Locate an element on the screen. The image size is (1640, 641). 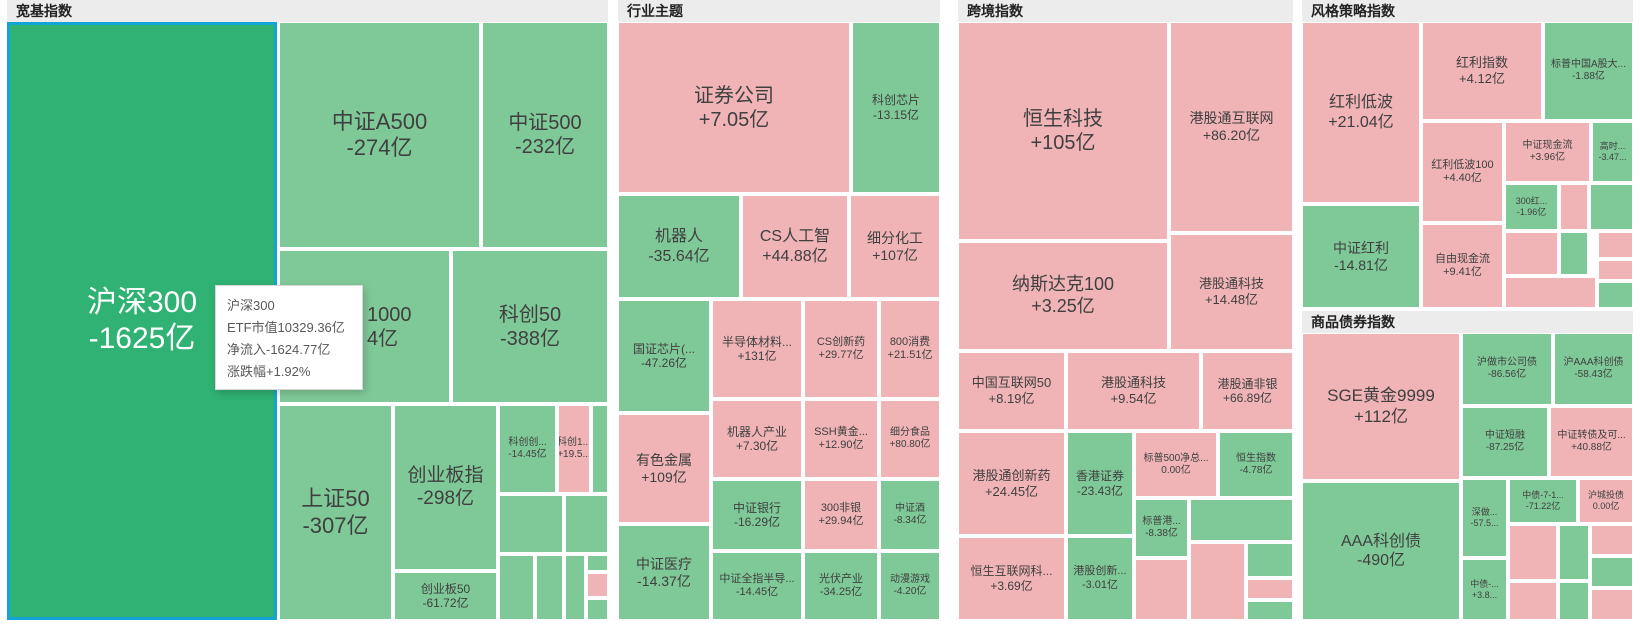
treemap-cell: 科创创... -14.45亿 is located at coordinates (527, 449).